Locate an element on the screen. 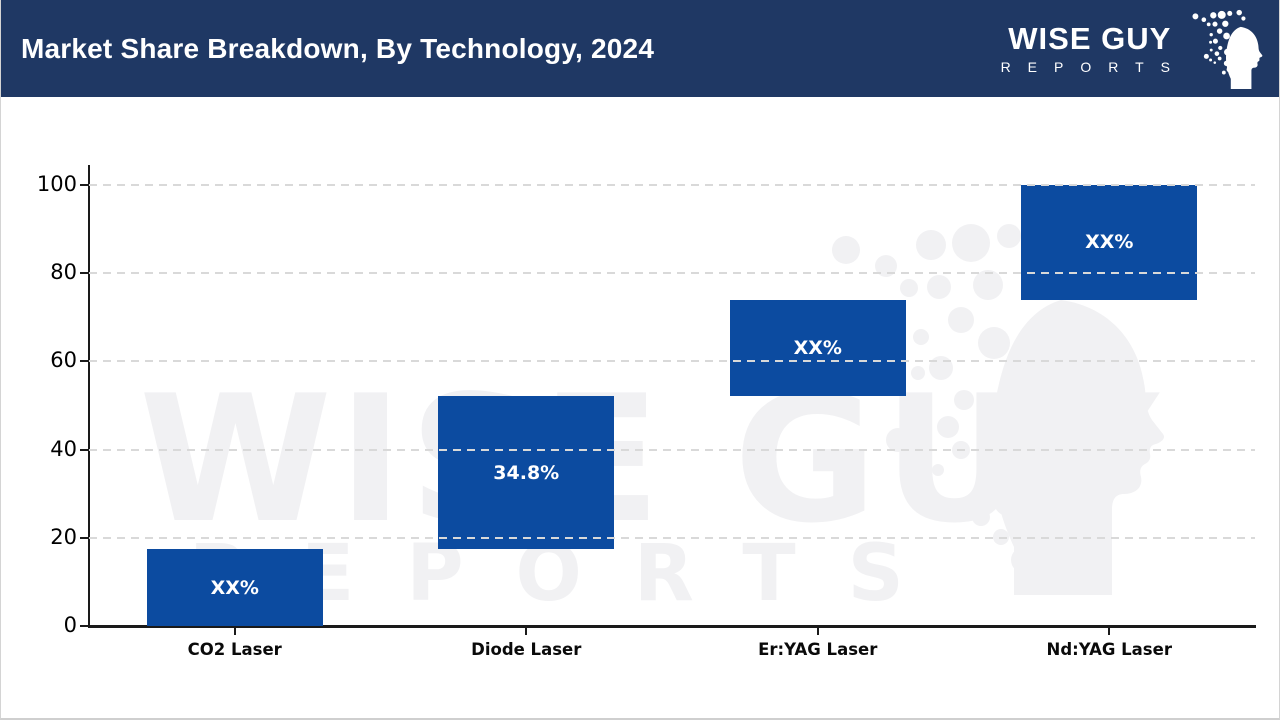 The width and height of the screenshot is (1280, 720). y-axis-line is located at coordinates (89, 396).